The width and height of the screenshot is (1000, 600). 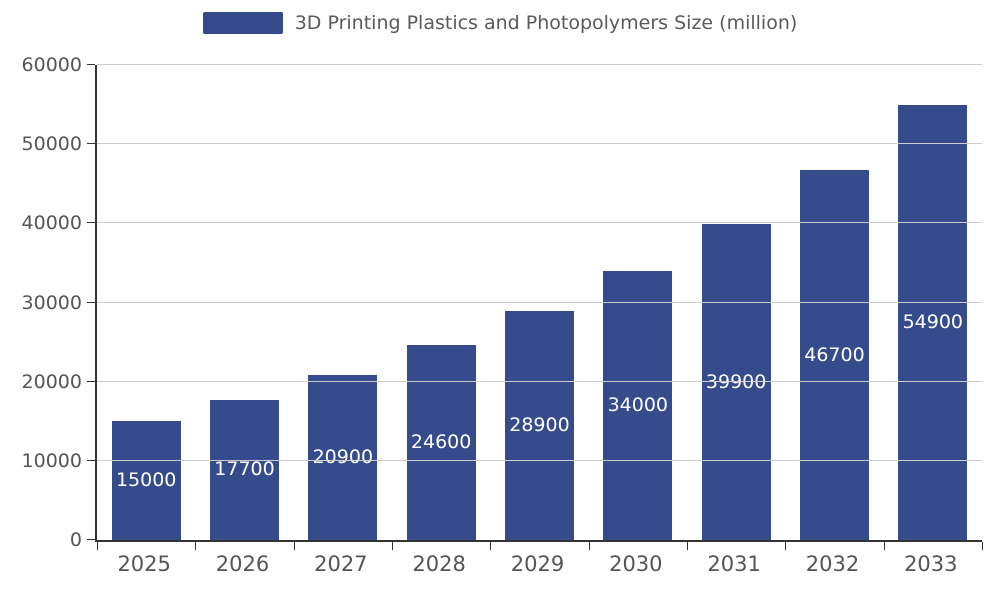 I want to click on bar: 24600, so click(x=441, y=442).